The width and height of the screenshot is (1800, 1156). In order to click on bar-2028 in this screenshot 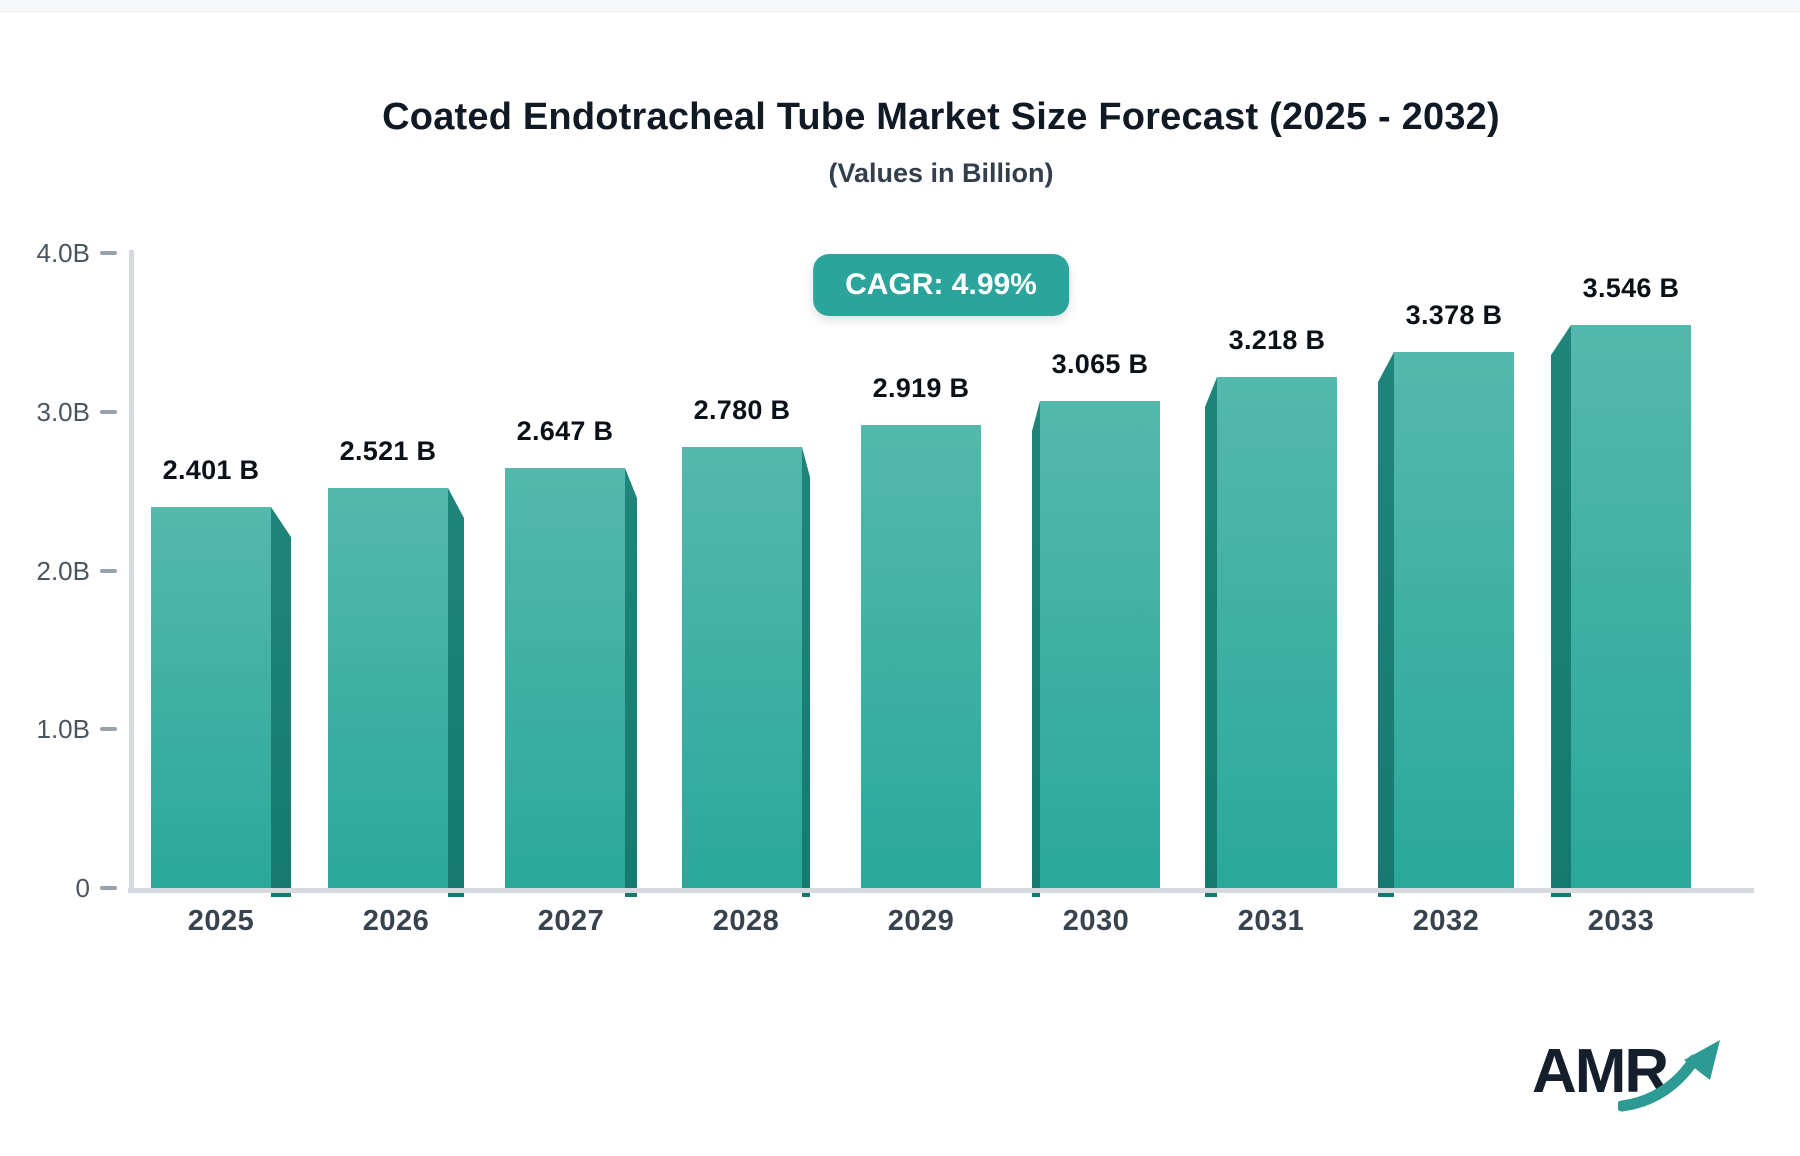, I will do `click(742, 667)`.